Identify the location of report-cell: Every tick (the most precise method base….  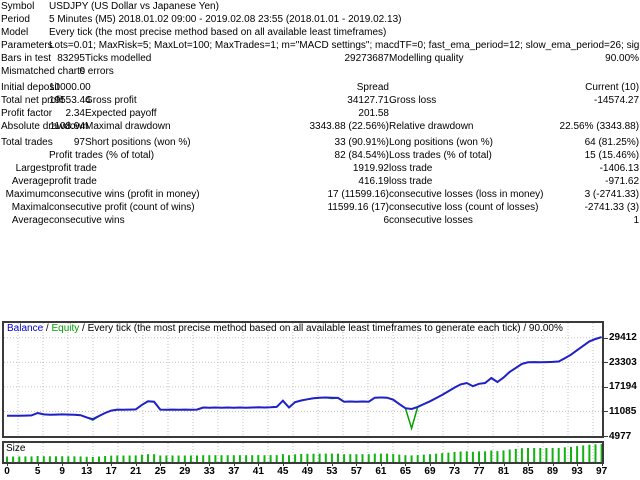
(218, 32).